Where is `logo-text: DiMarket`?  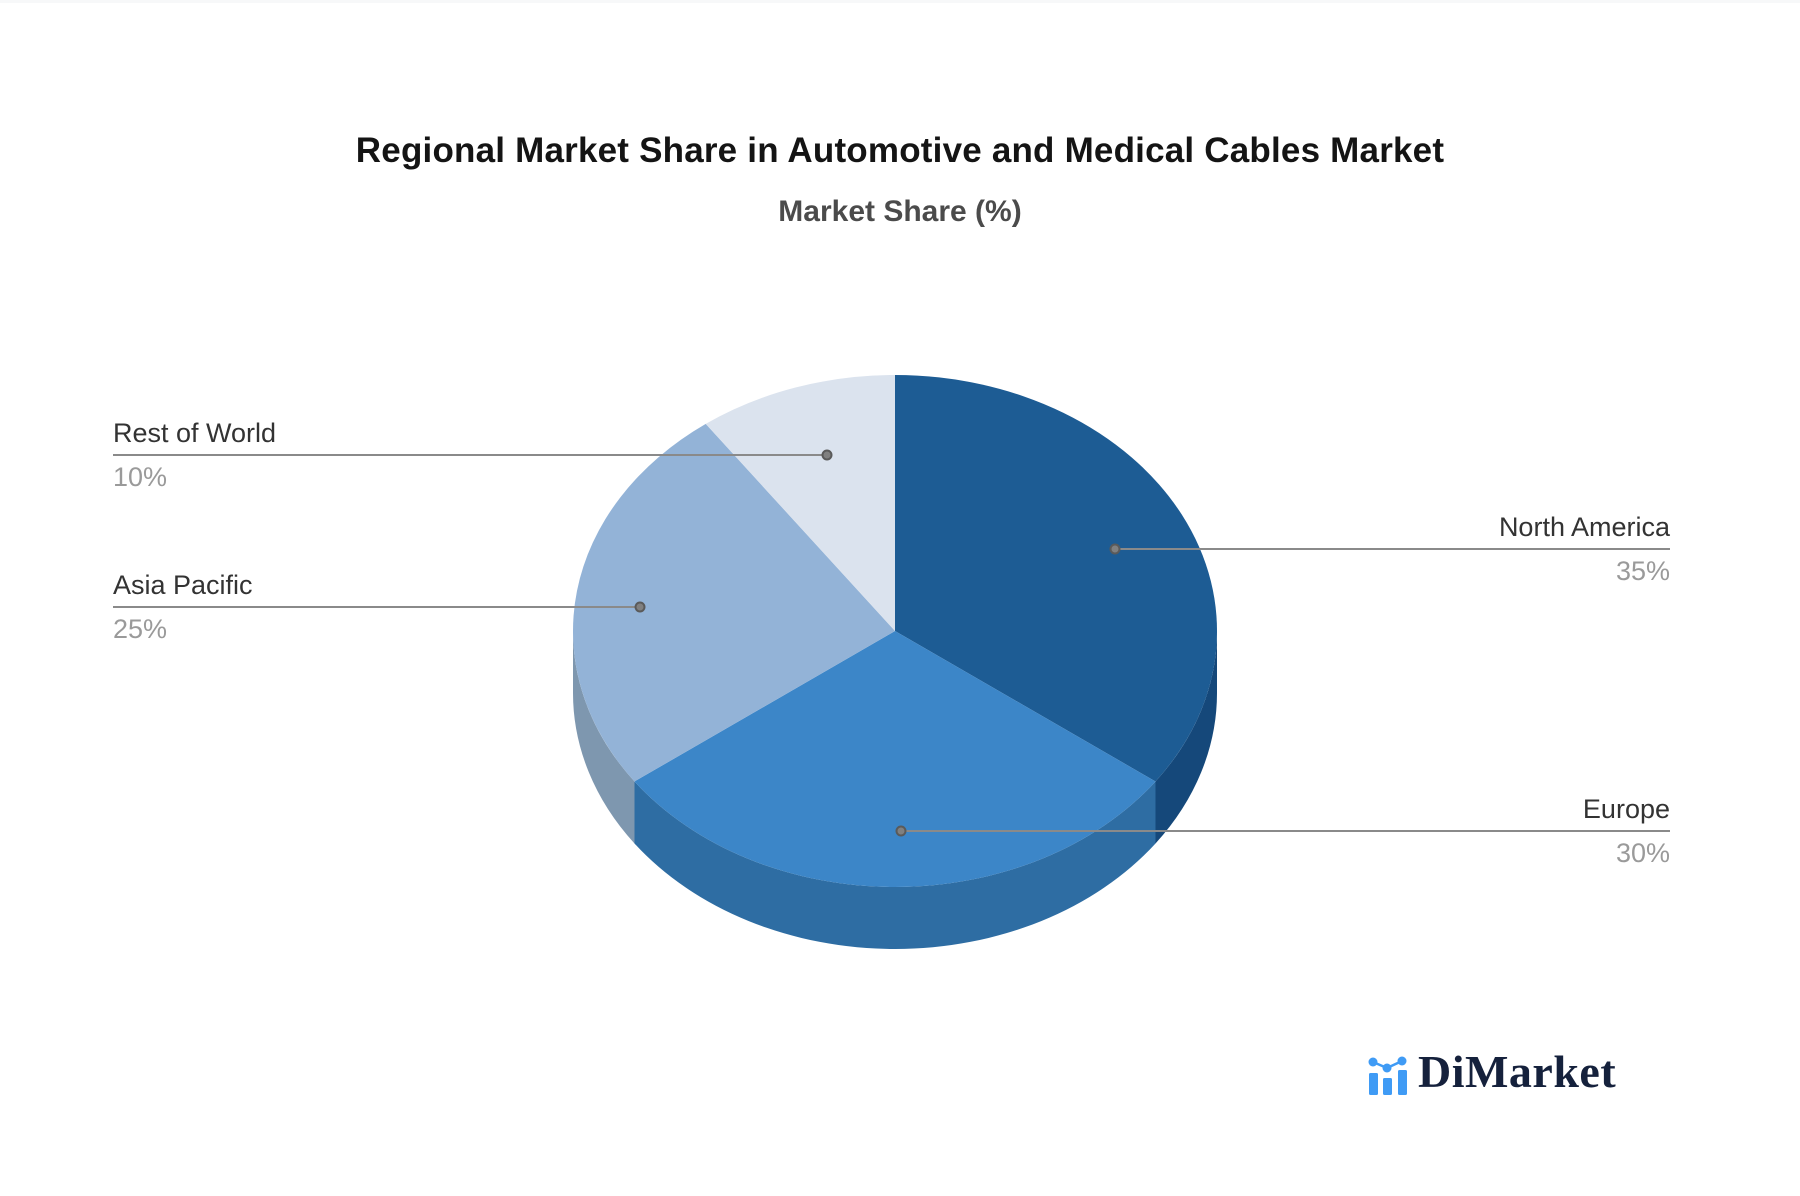 logo-text: DiMarket is located at coordinates (1517, 1071).